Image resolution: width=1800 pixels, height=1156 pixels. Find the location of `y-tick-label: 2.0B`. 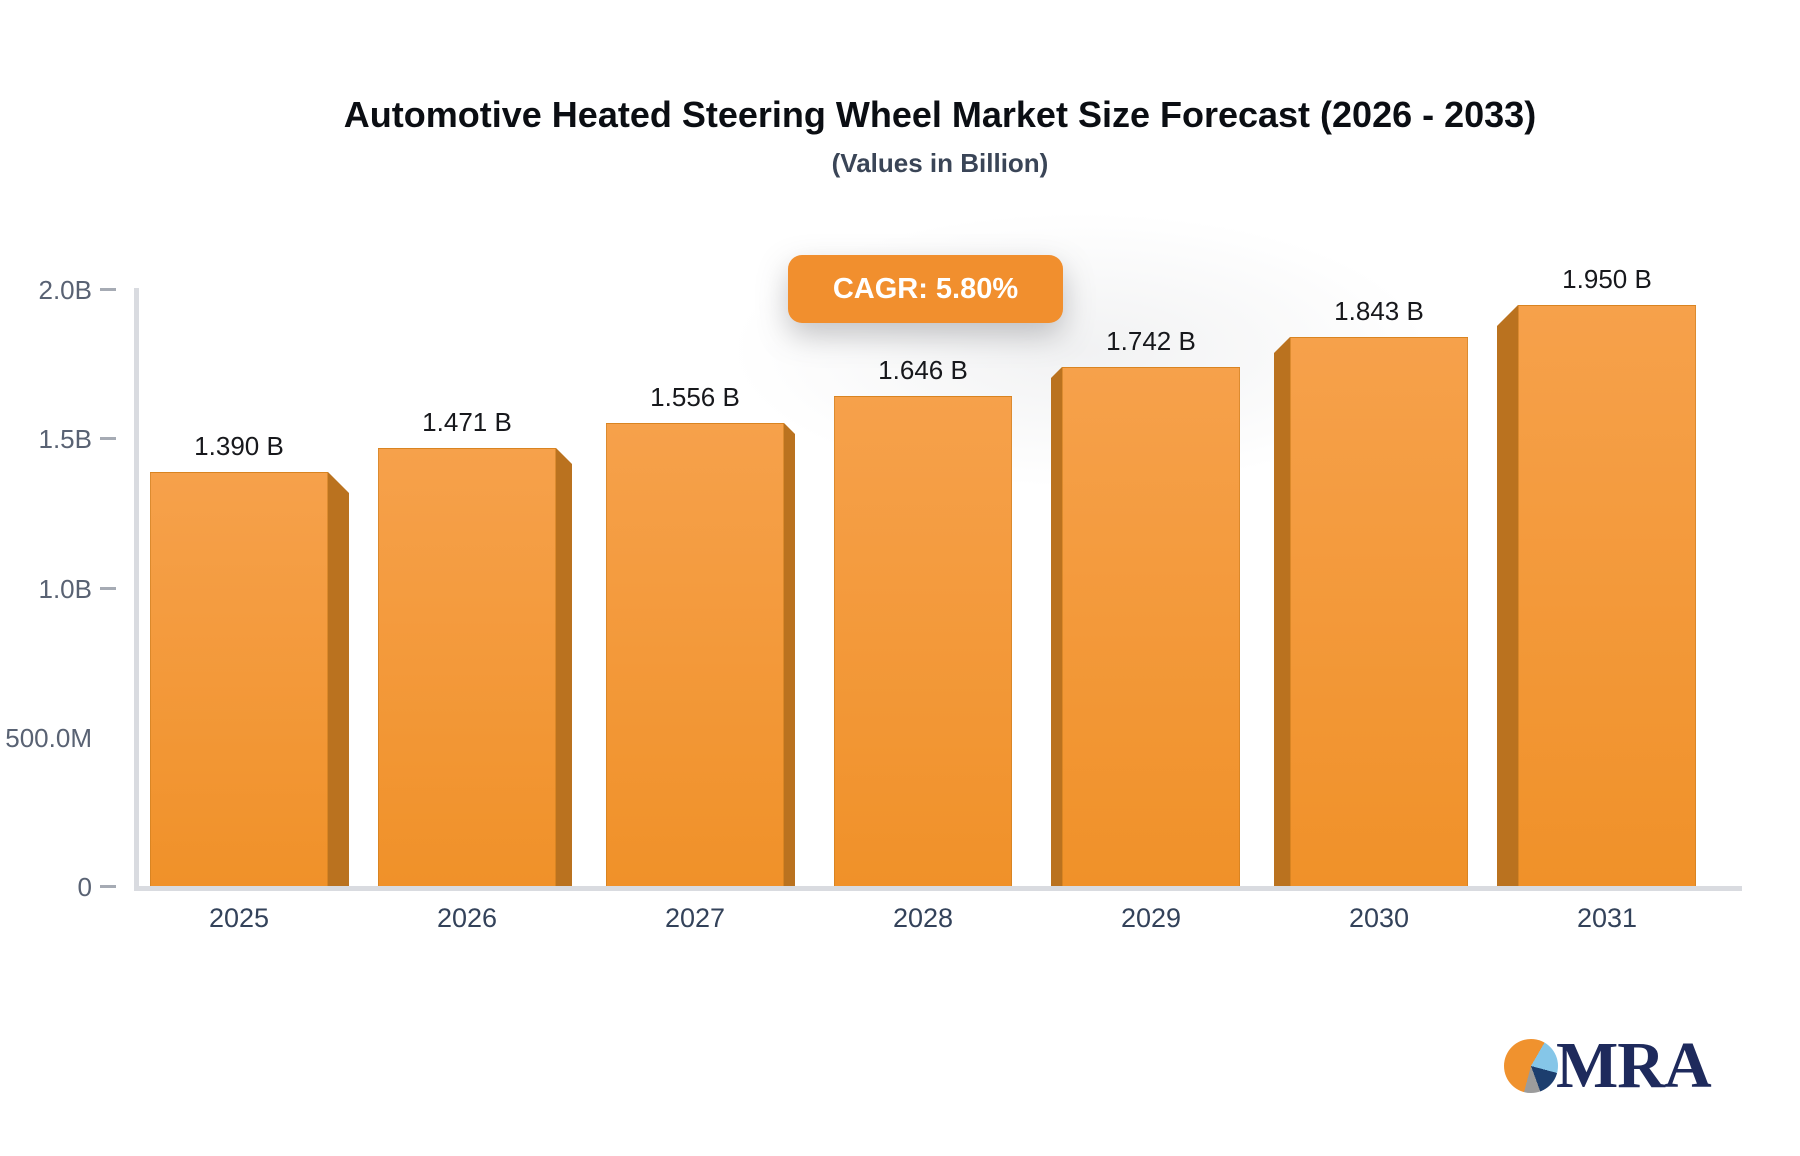

y-tick-label: 2.0B is located at coordinates (65, 290).